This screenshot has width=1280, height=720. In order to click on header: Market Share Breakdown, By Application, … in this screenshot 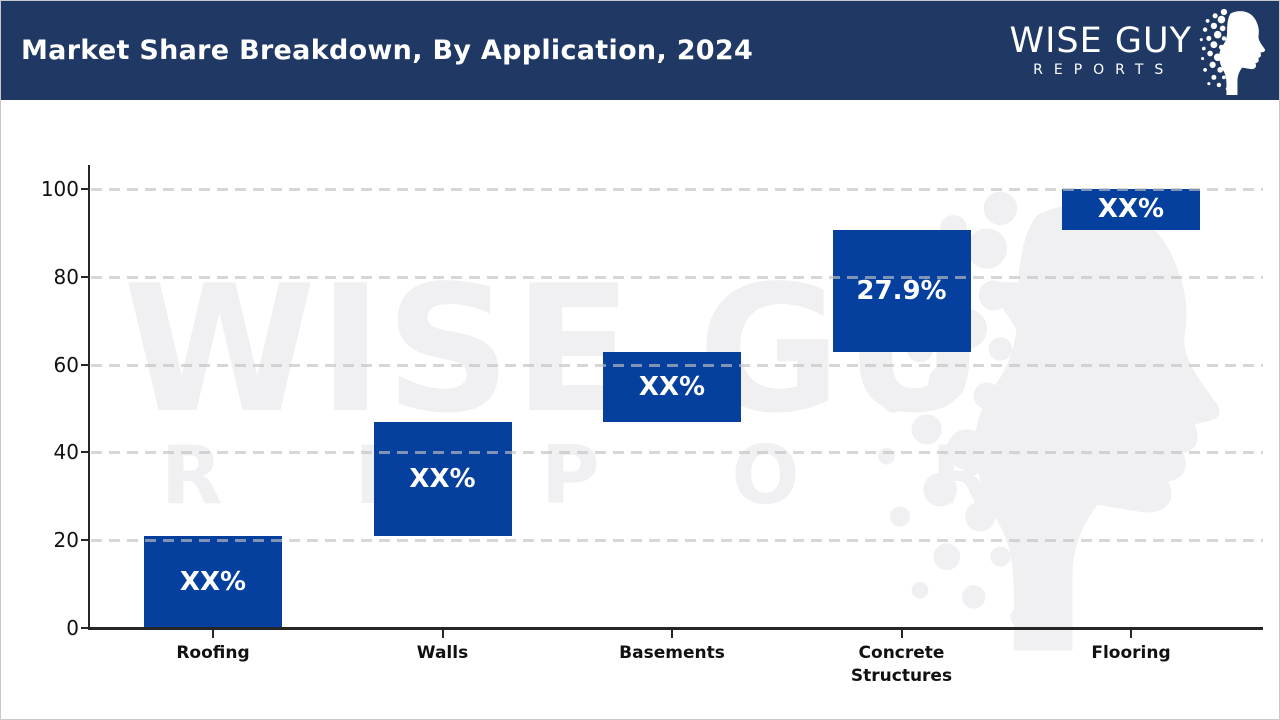, I will do `click(640, 50)`.